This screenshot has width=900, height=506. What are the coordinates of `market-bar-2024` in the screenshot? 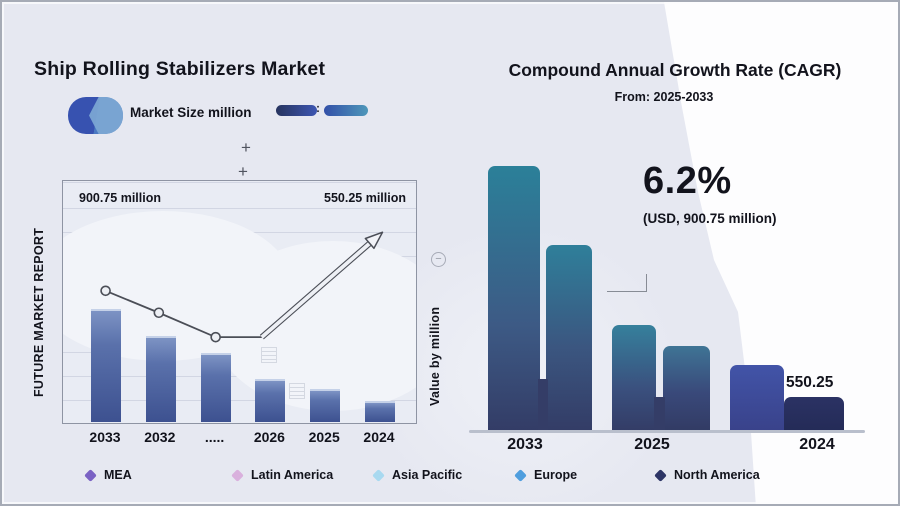 It's located at (380, 411).